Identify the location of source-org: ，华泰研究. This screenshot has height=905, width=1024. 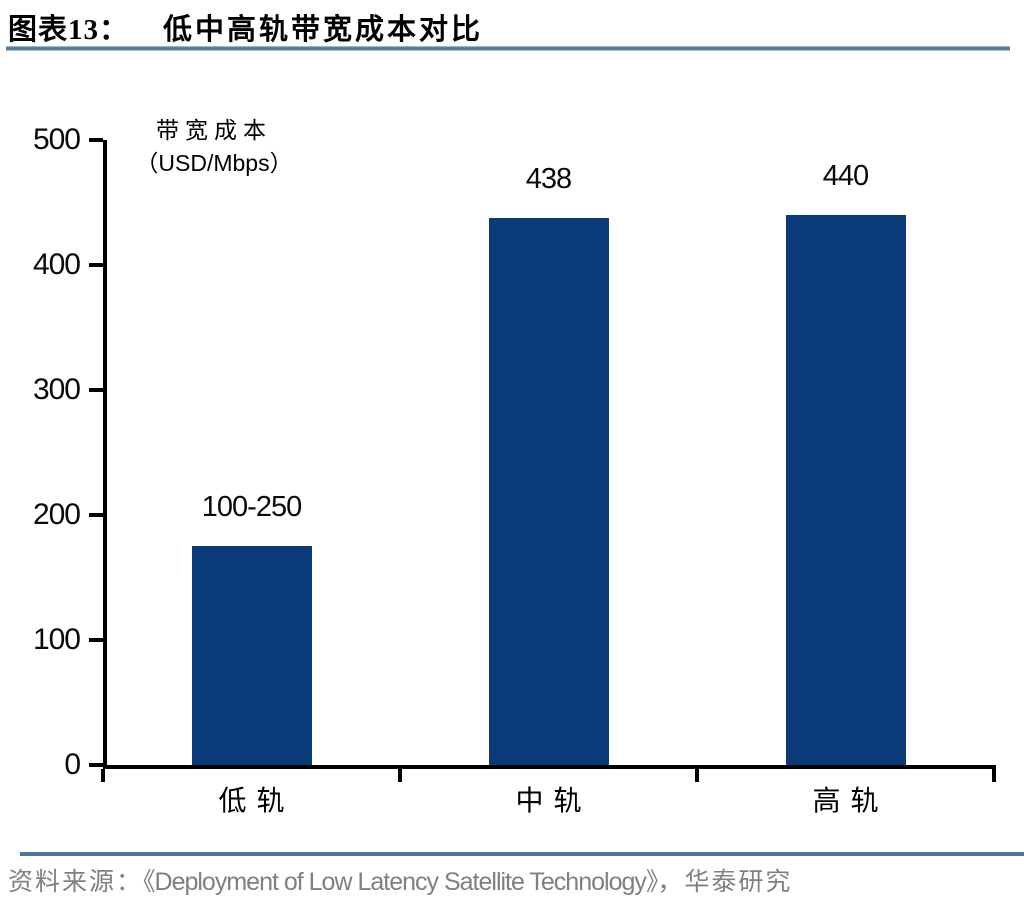
(725, 882).